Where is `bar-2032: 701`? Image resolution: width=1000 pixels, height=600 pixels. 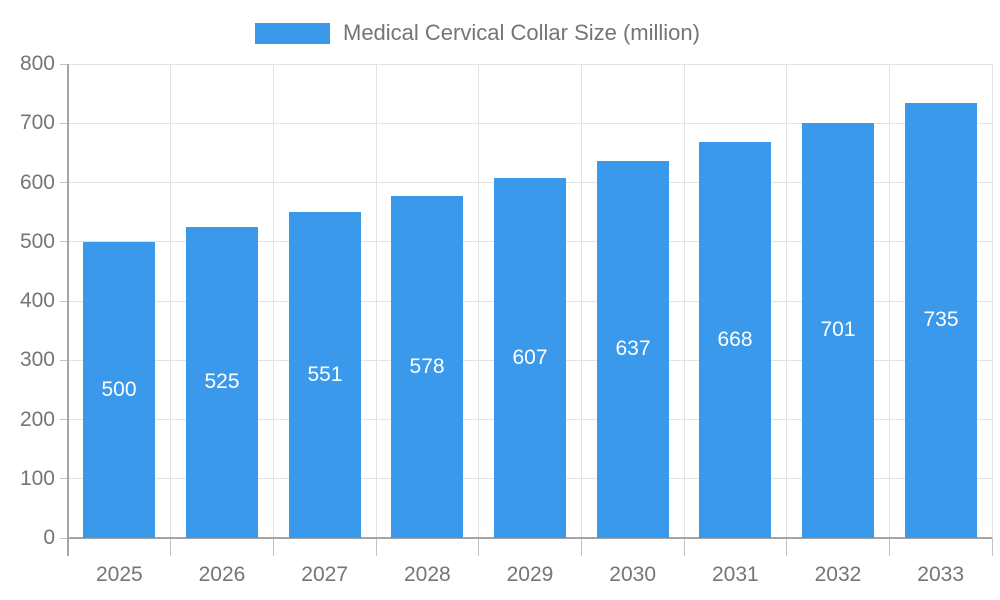 bar-2032: 701 is located at coordinates (838, 330).